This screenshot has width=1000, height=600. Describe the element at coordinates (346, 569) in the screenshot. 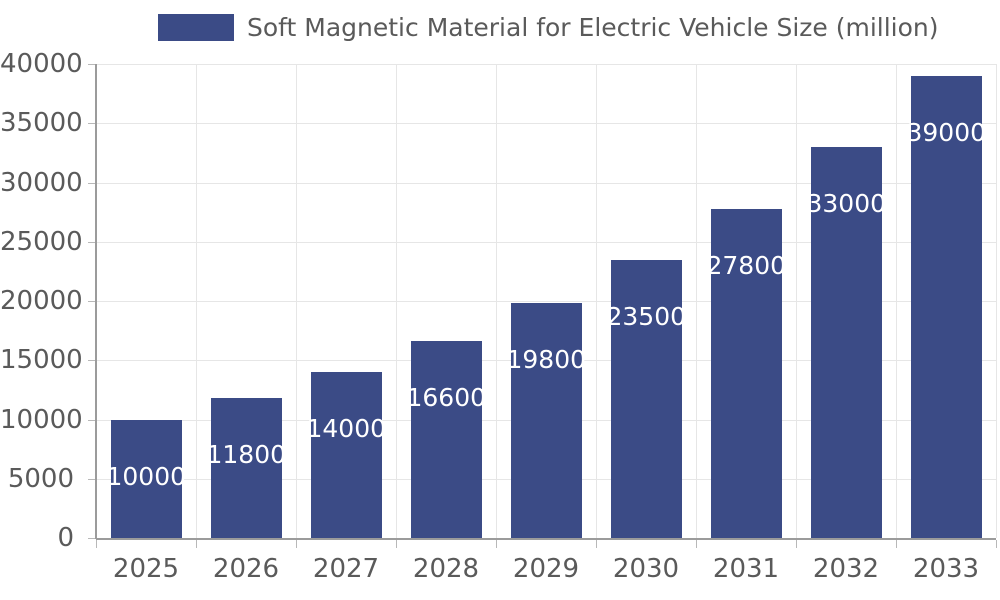

I see `x-axis-tick-label: 2027` at that location.